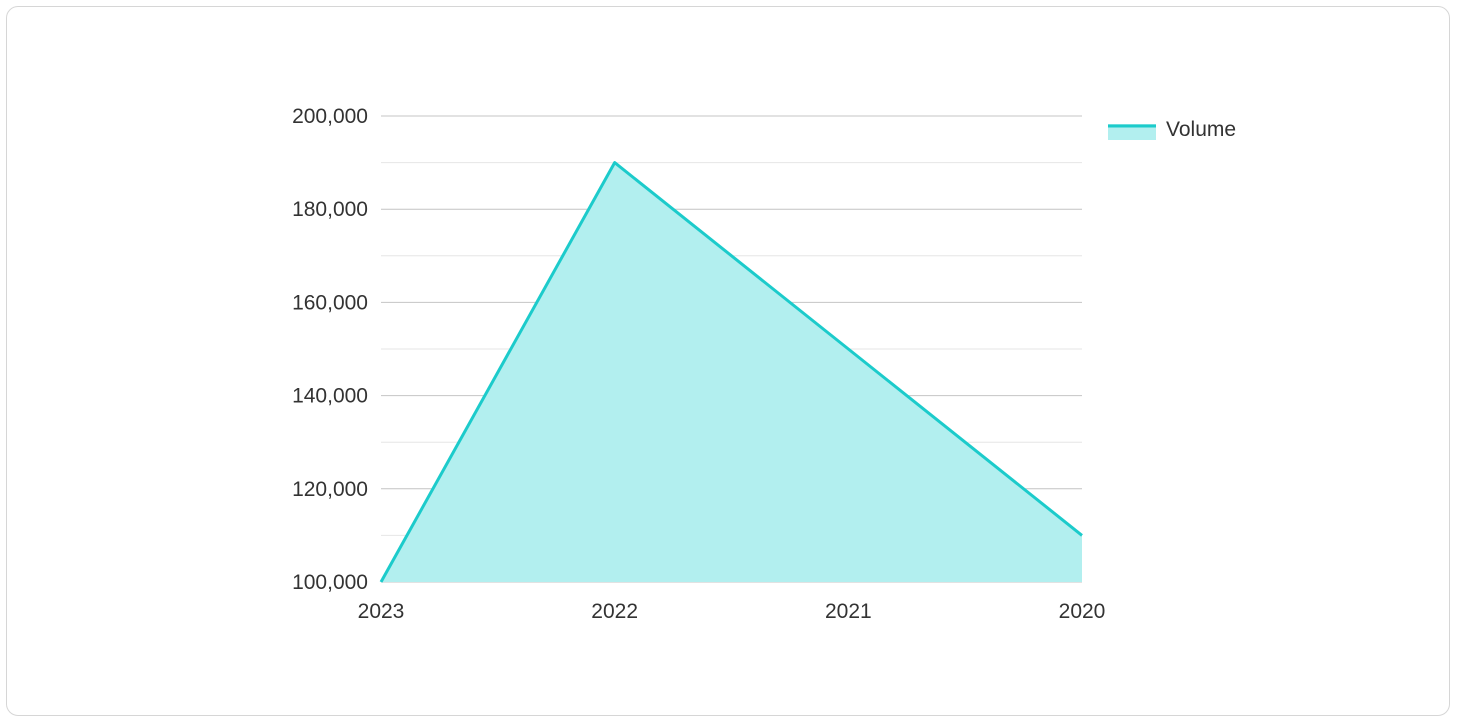  Describe the element at coordinates (848, 611) in the screenshot. I see `x-tick-label: 2021` at that location.